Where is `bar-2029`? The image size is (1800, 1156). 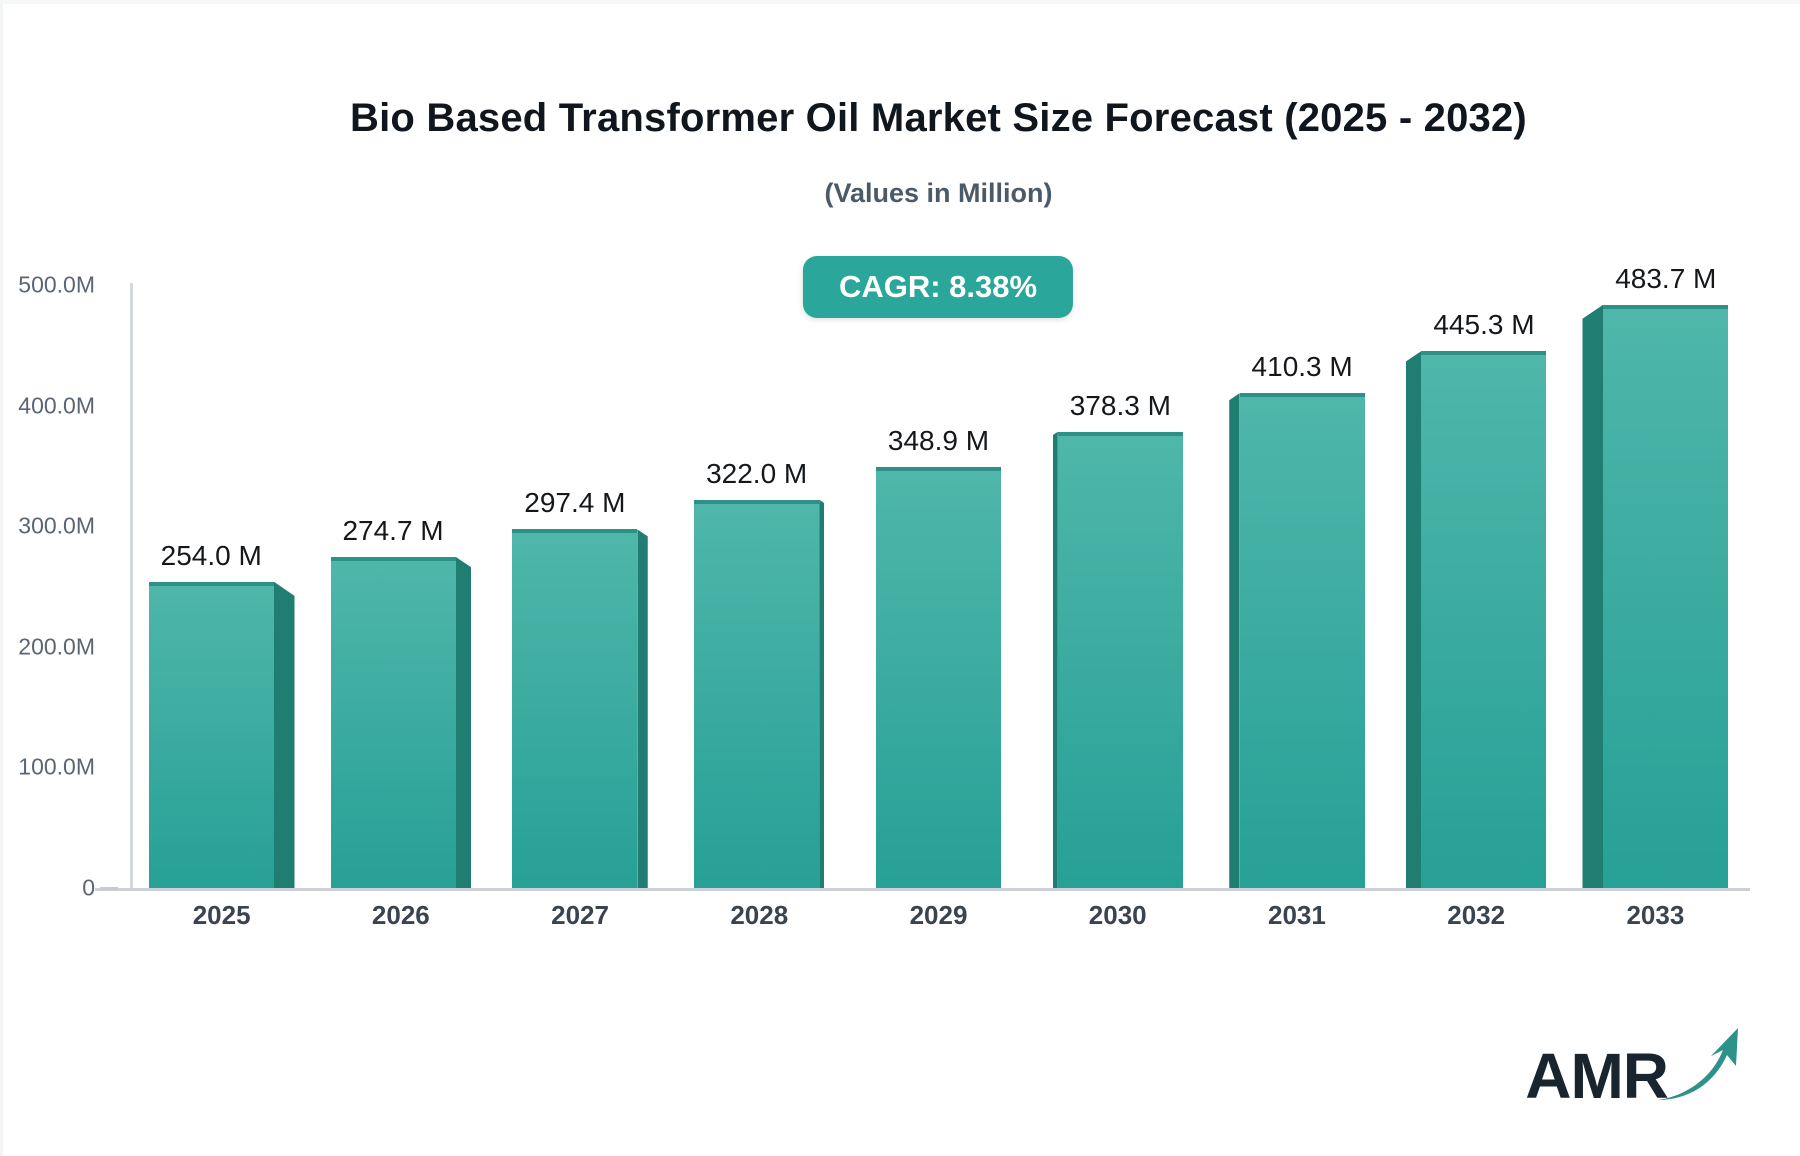
bar-2029 is located at coordinates (938, 677).